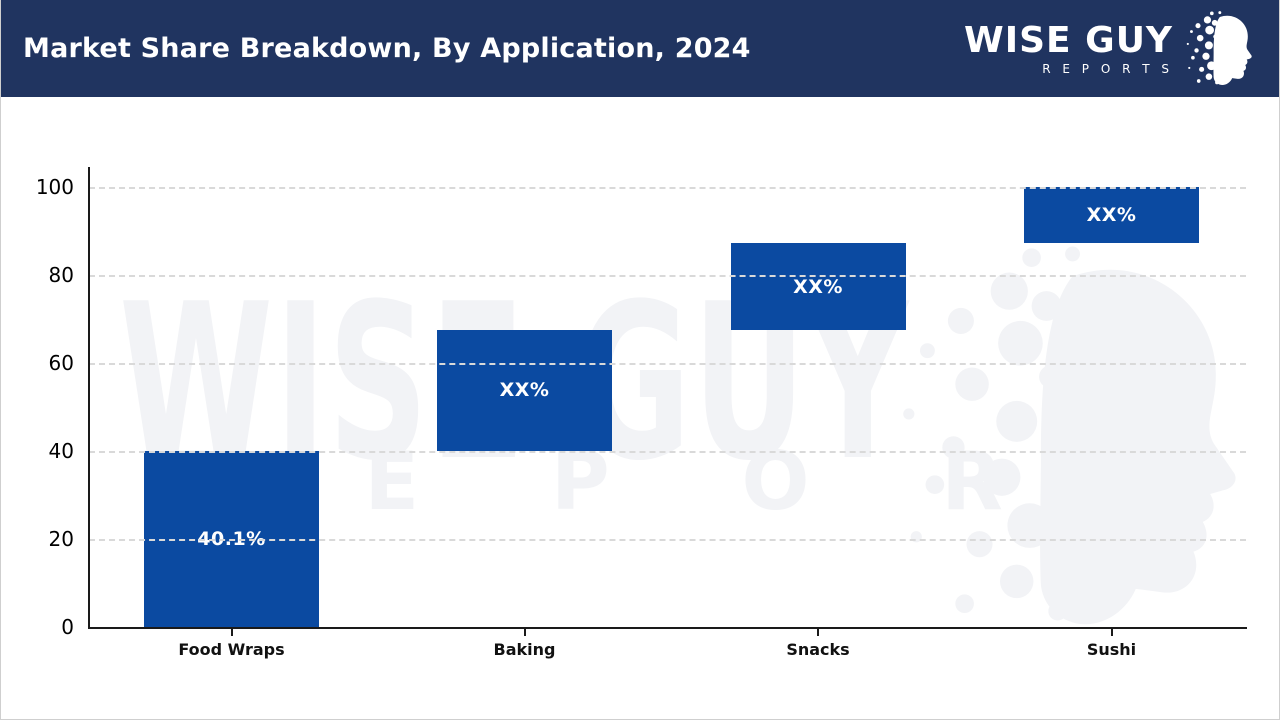 The width and height of the screenshot is (1280, 720). Describe the element at coordinates (231, 649) in the screenshot. I see `x-category-label-food-wraps: Food Wraps` at that location.